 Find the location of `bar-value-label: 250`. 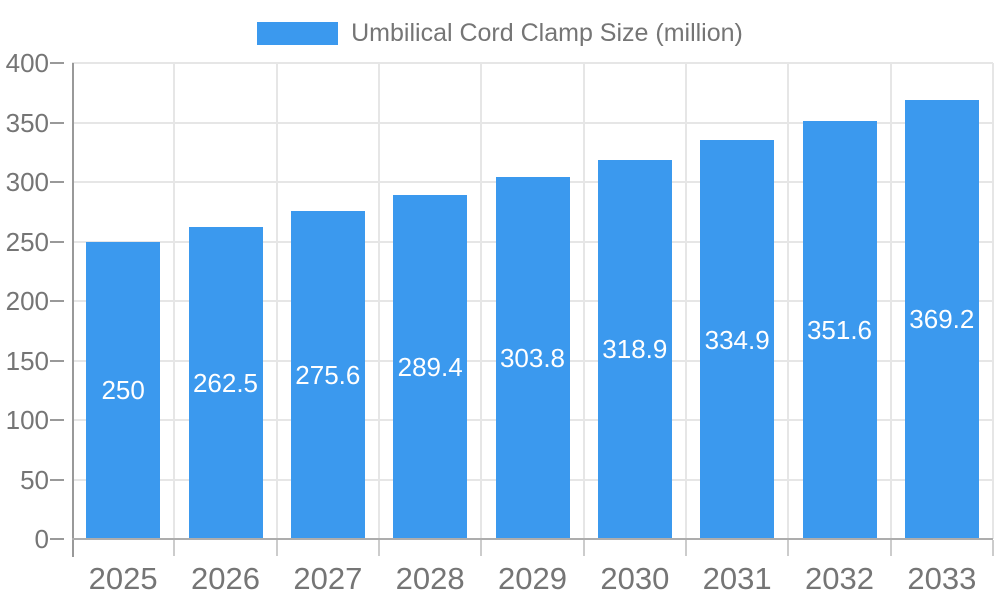

bar-value-label: 250 is located at coordinates (123, 390).